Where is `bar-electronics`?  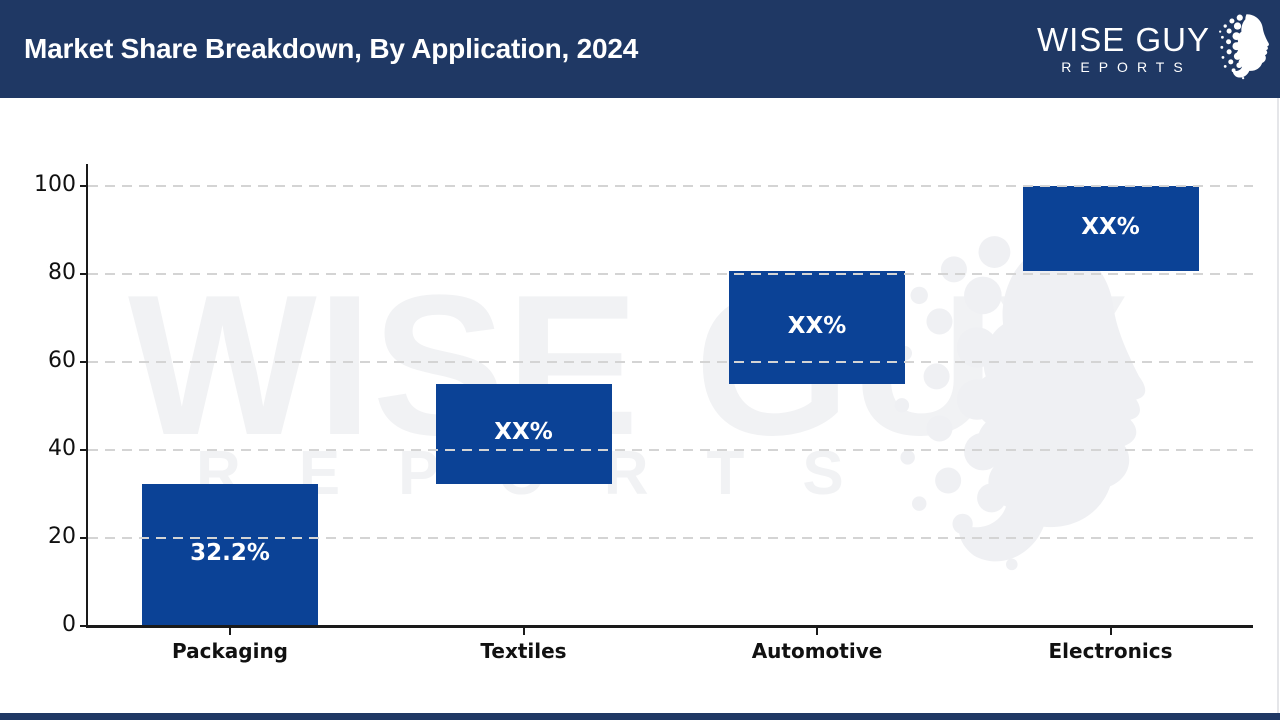
bar-electronics is located at coordinates (1110, 229).